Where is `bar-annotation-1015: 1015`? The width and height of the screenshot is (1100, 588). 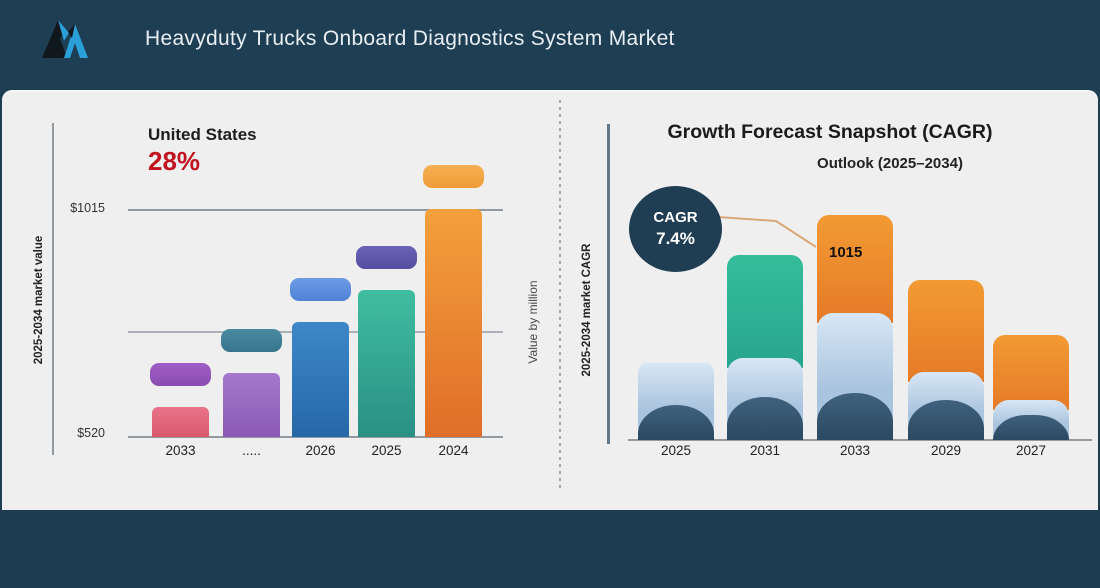
bar-annotation-1015: 1015 is located at coordinates (846, 252).